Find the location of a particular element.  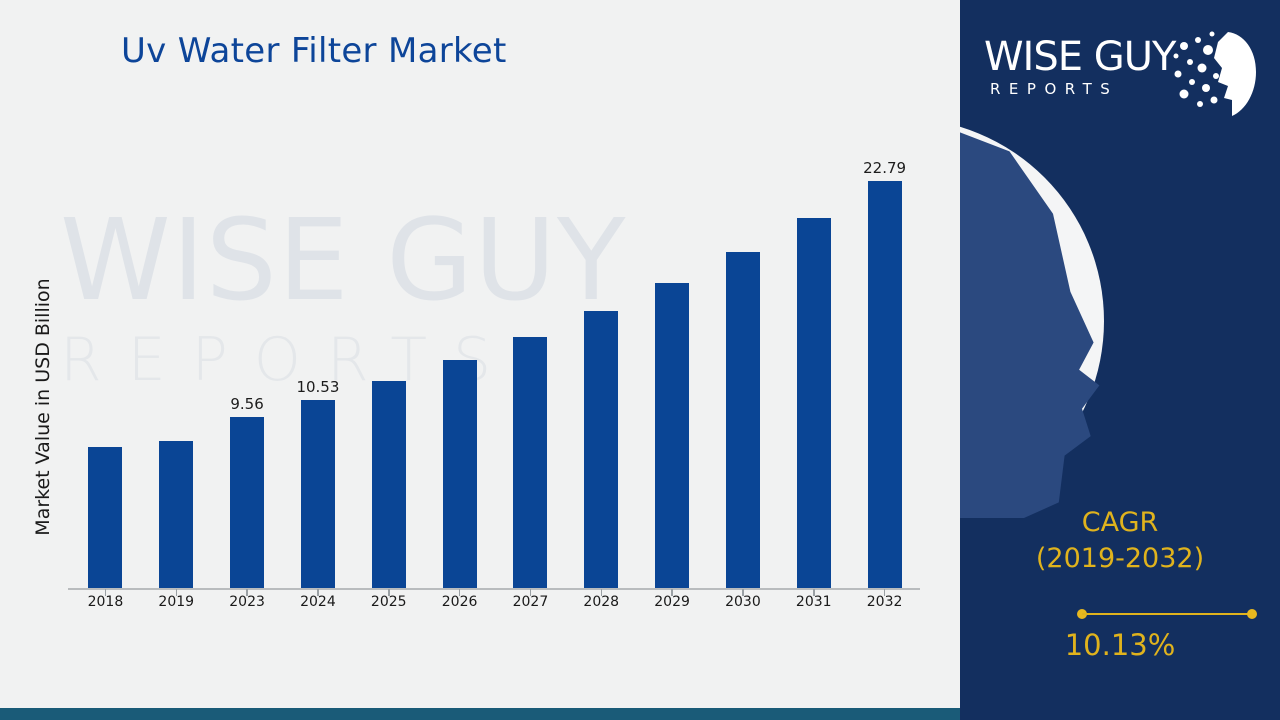

cagr-divider is located at coordinates (1167, 614).